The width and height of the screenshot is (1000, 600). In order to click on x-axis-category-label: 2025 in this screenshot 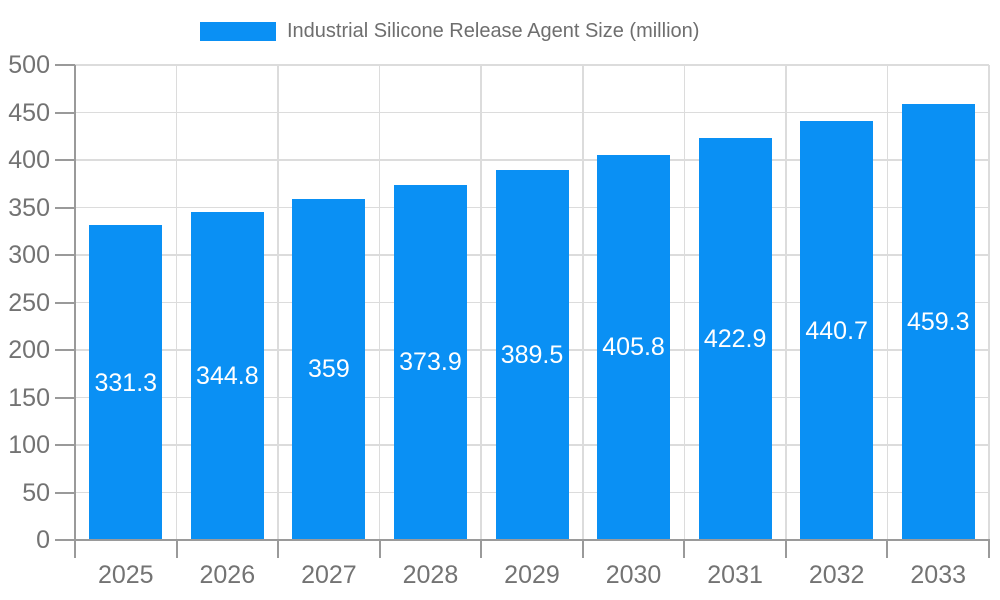, I will do `click(125, 575)`.